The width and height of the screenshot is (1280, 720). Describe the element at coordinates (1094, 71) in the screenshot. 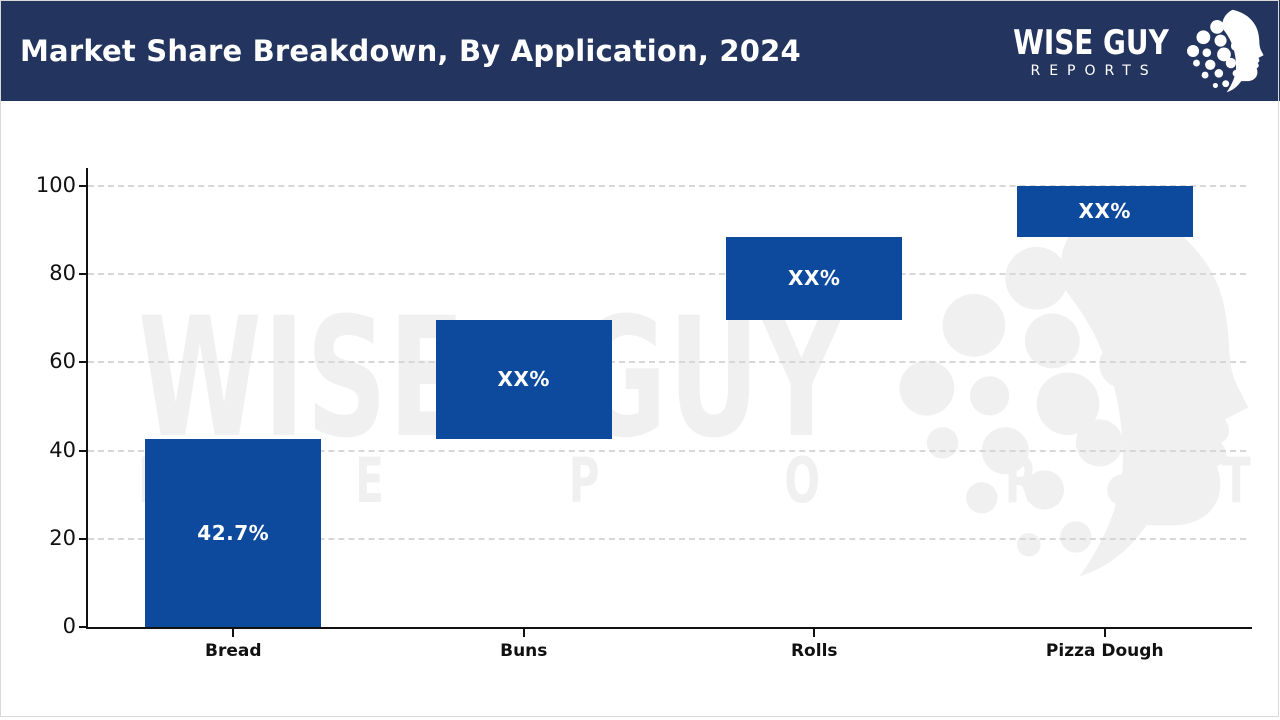

I see `logo-subtext: REPORTS` at that location.